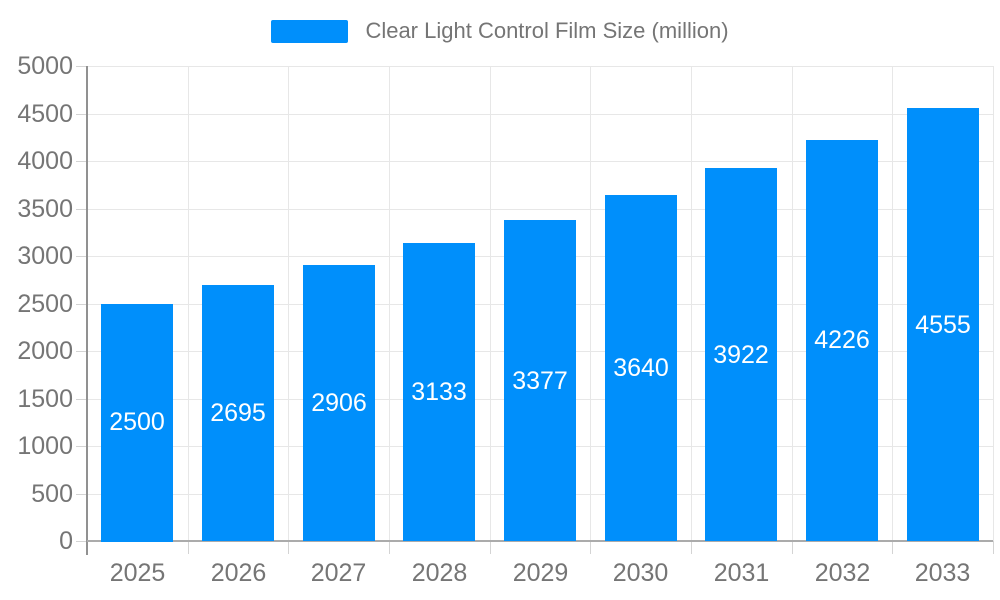 This screenshot has width=1000, height=600. I want to click on y-axis-tick-label: 500, so click(52, 494).